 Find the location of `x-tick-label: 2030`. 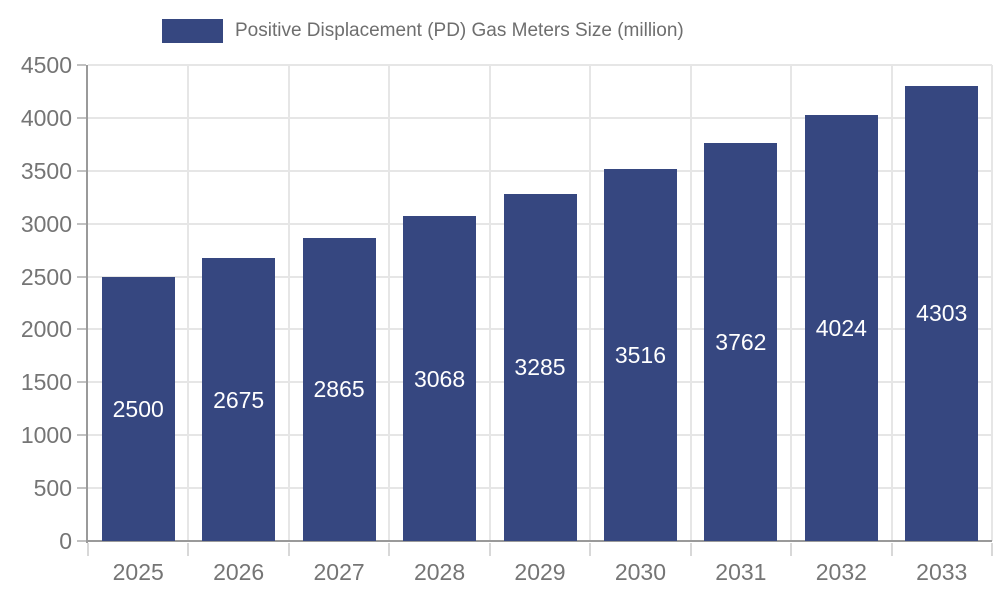

x-tick-label: 2030 is located at coordinates (640, 572).